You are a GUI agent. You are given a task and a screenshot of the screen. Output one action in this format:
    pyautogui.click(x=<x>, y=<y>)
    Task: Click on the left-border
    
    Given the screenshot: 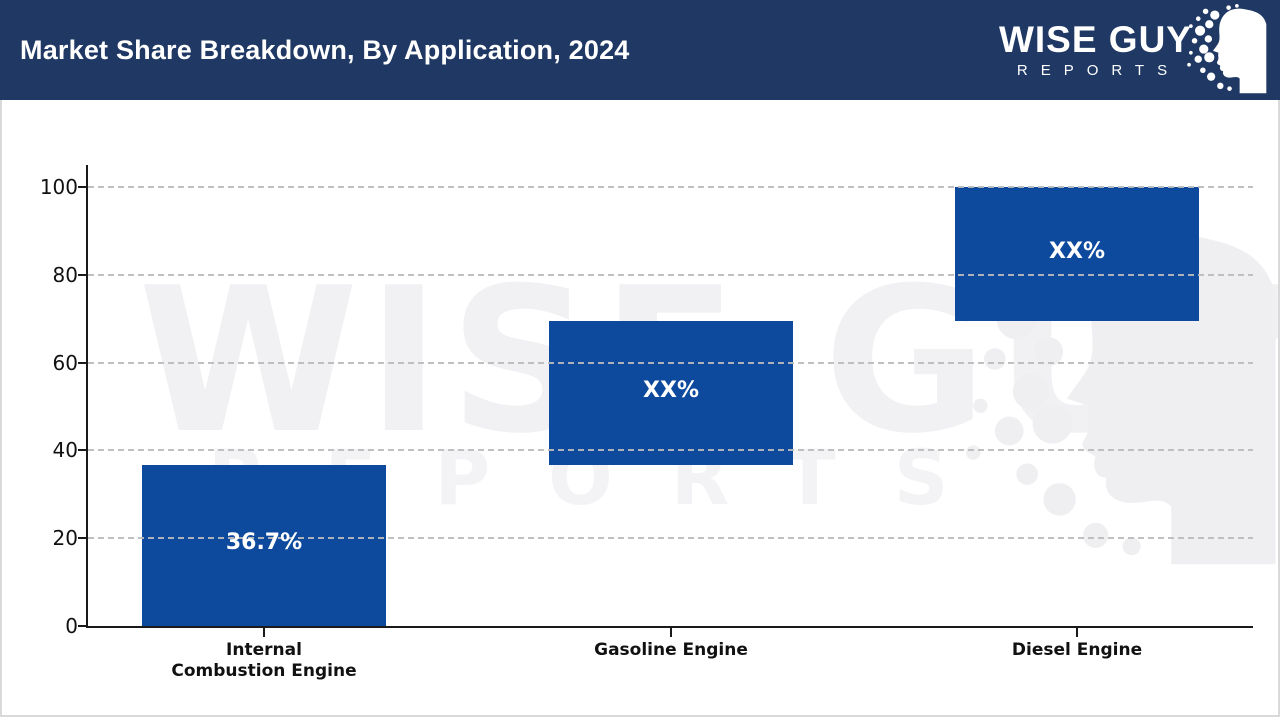 What is the action you would take?
    pyautogui.click(x=1, y=408)
    